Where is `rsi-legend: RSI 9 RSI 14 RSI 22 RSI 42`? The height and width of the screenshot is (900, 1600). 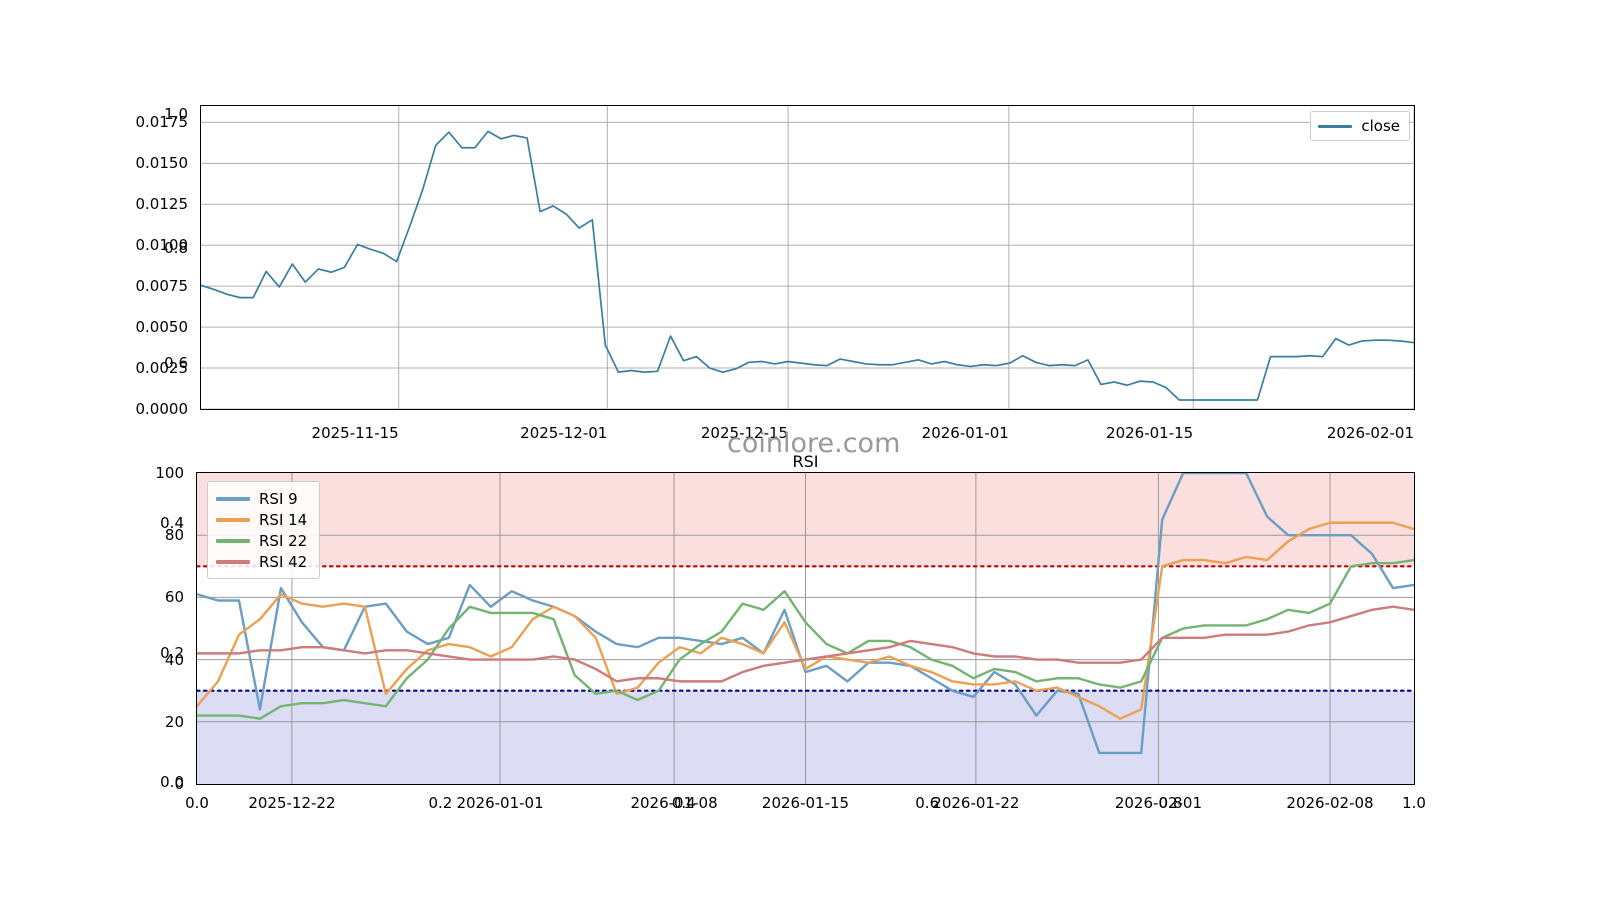
rsi-legend: RSI 9 RSI 14 RSI 22 RSI 42 is located at coordinates (264, 530).